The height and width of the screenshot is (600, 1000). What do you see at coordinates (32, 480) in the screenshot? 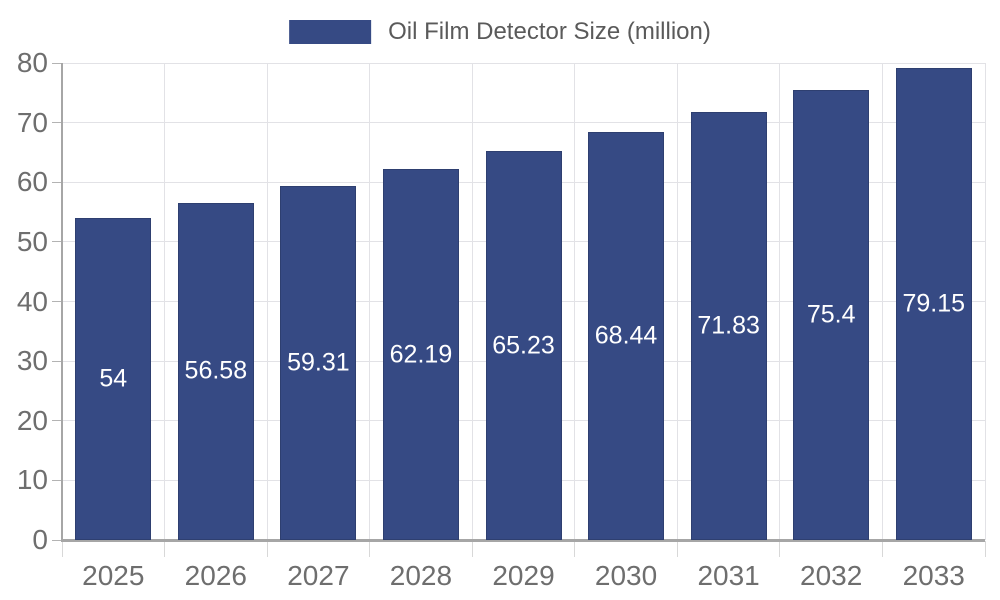
I see `y-tick-label: 10` at bounding box center [32, 480].